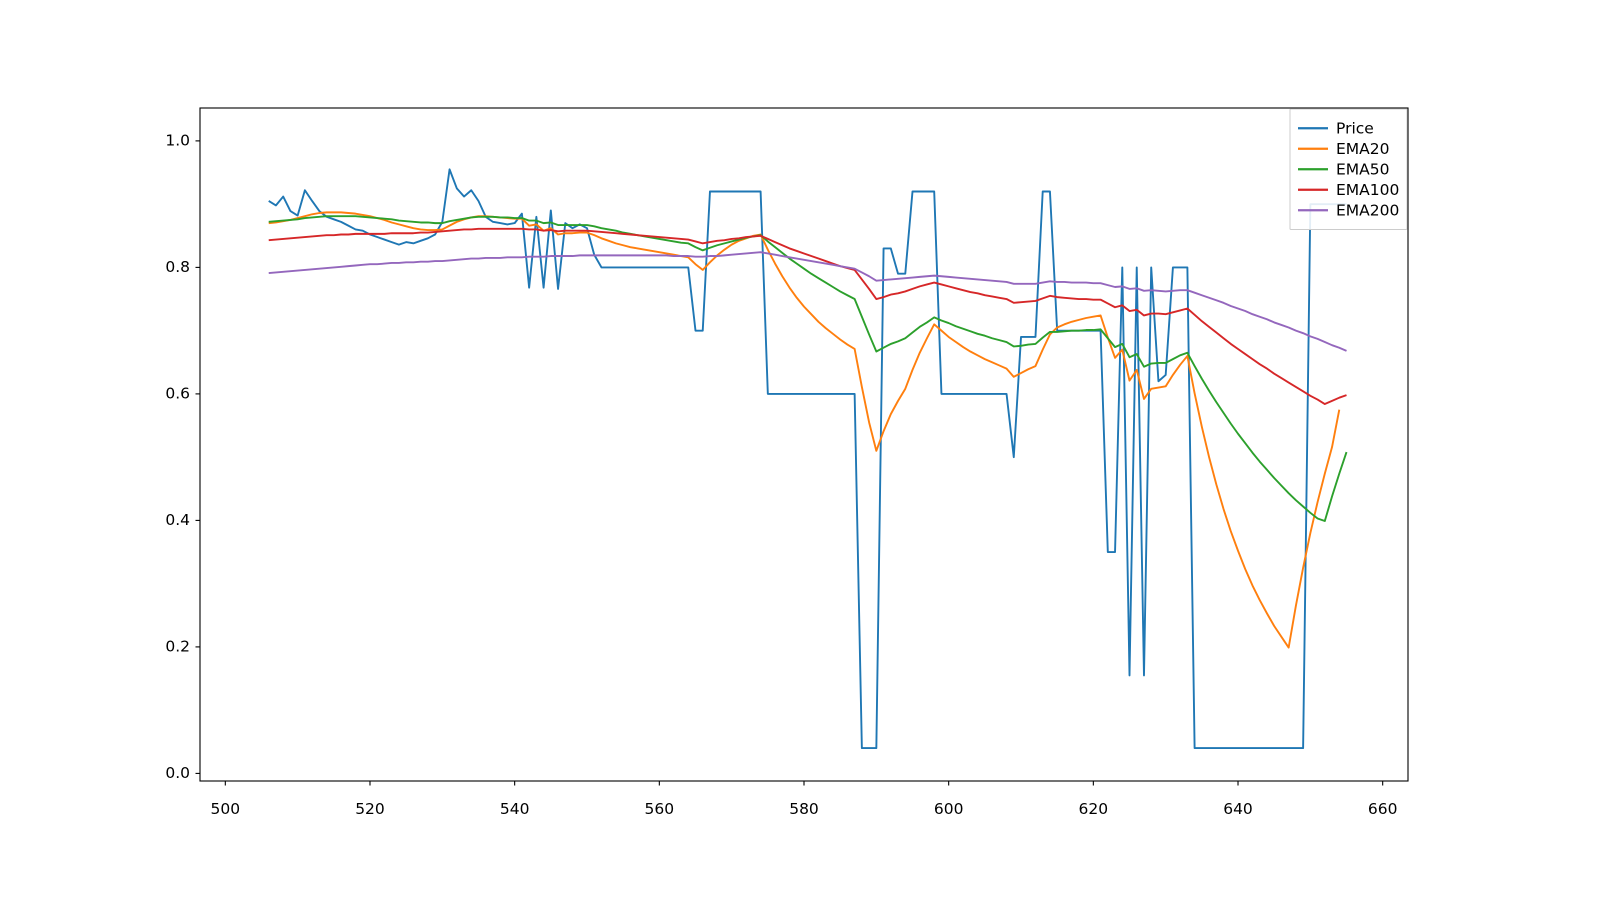 The width and height of the screenshot is (1600, 900). I want to click on legend-label-ema20: EMA20, so click(1363, 149).